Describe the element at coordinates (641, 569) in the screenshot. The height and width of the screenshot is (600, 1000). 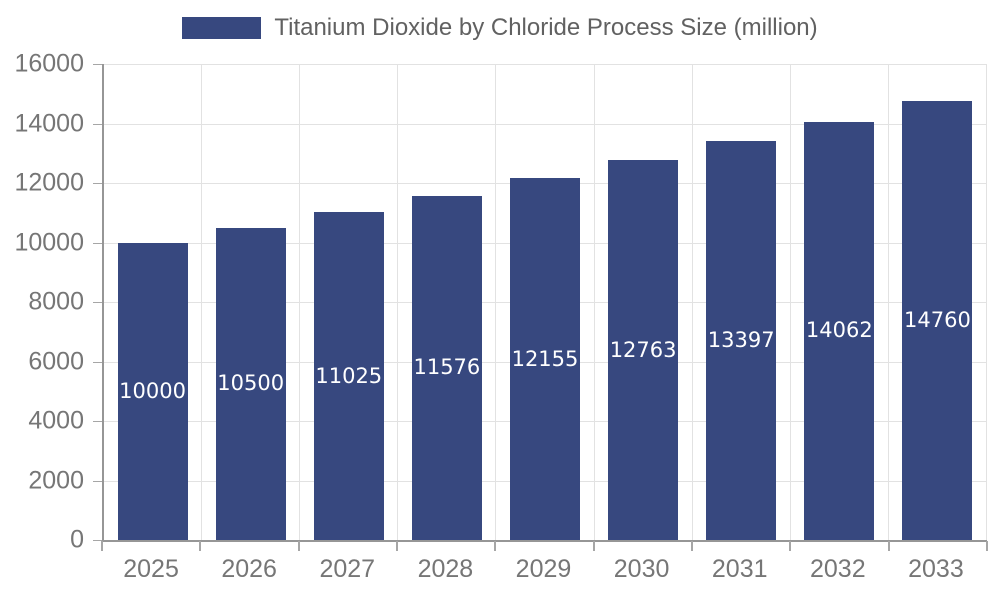
I see `x-tick-label: 2030` at that location.